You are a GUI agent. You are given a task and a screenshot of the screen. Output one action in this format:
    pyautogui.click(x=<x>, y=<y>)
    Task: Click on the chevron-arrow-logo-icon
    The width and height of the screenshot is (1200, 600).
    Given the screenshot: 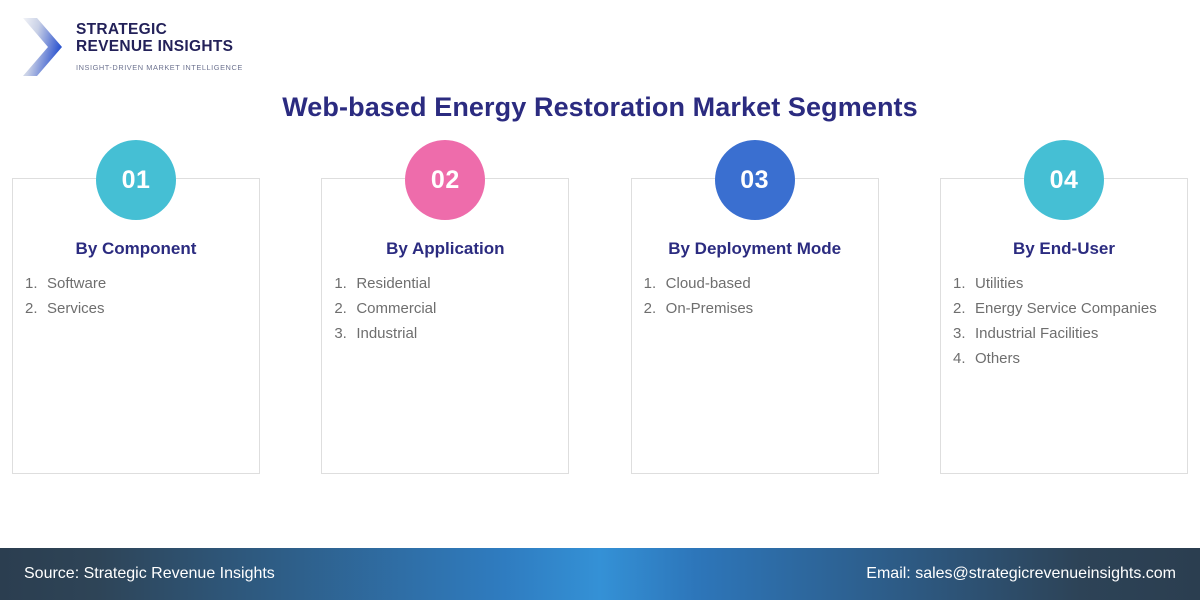 What is the action you would take?
    pyautogui.click(x=43, y=47)
    